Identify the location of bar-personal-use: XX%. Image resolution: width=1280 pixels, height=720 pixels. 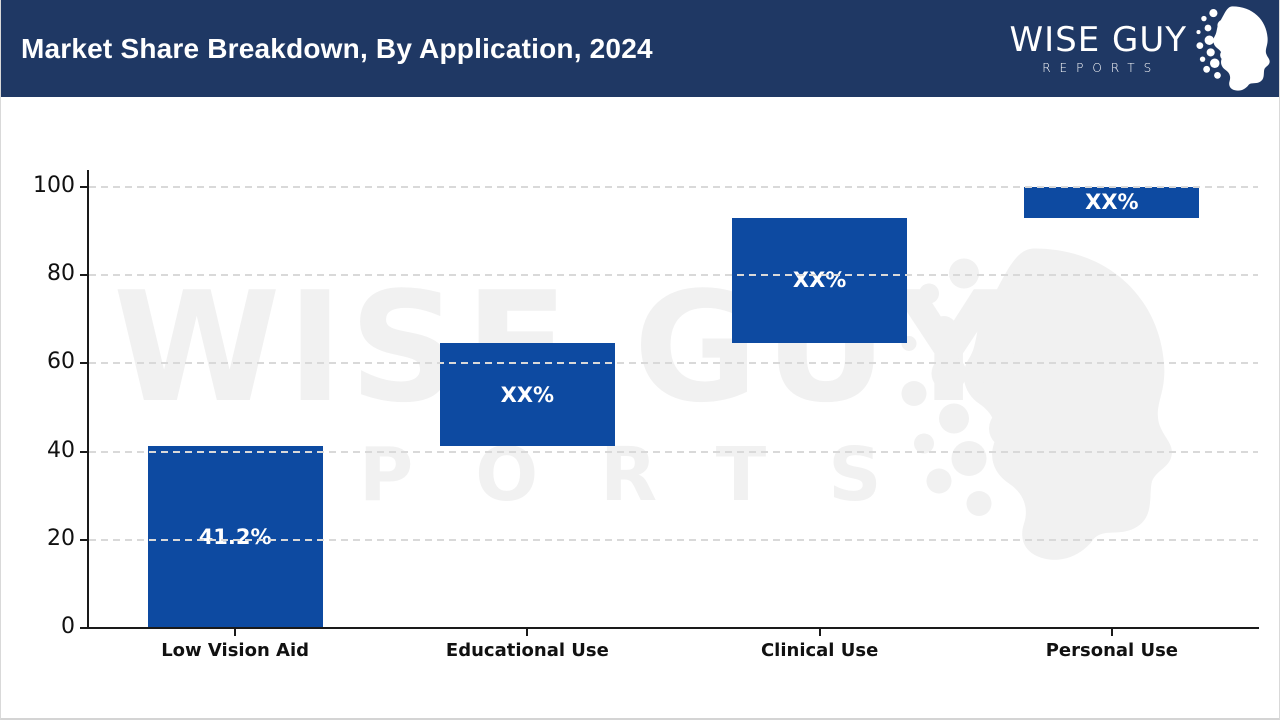
(1112, 202).